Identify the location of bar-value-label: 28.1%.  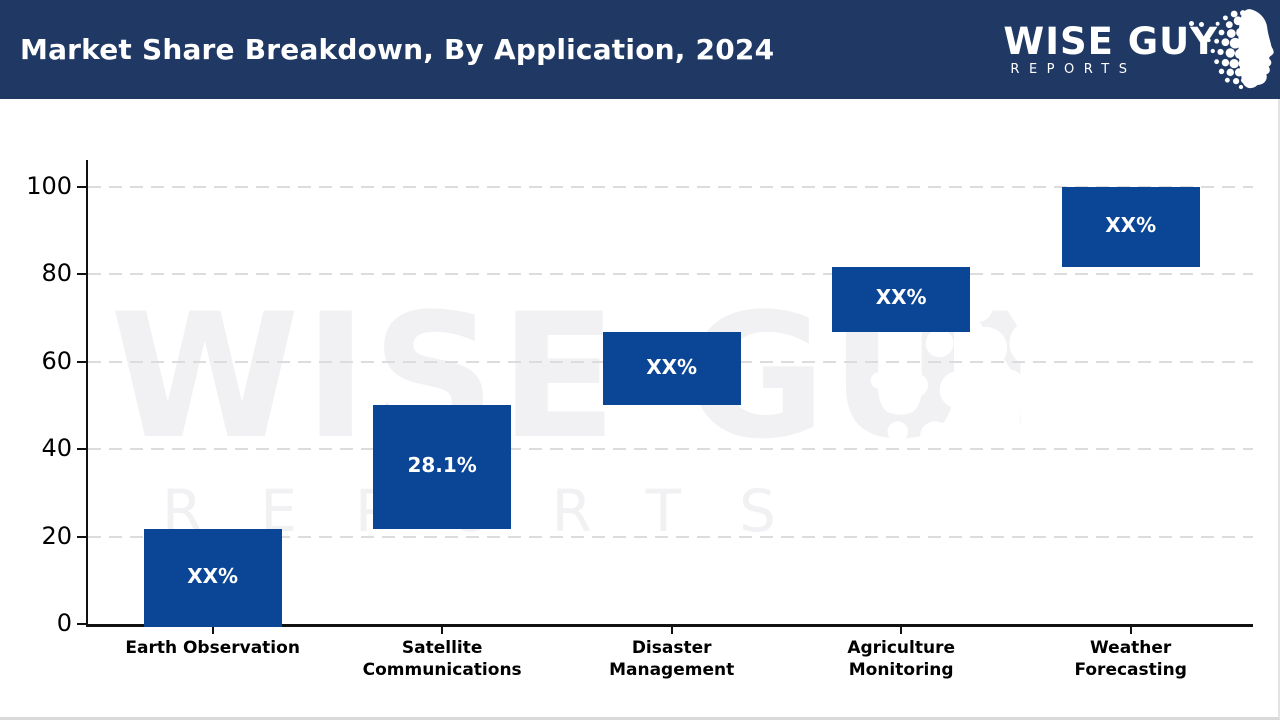
(442, 465).